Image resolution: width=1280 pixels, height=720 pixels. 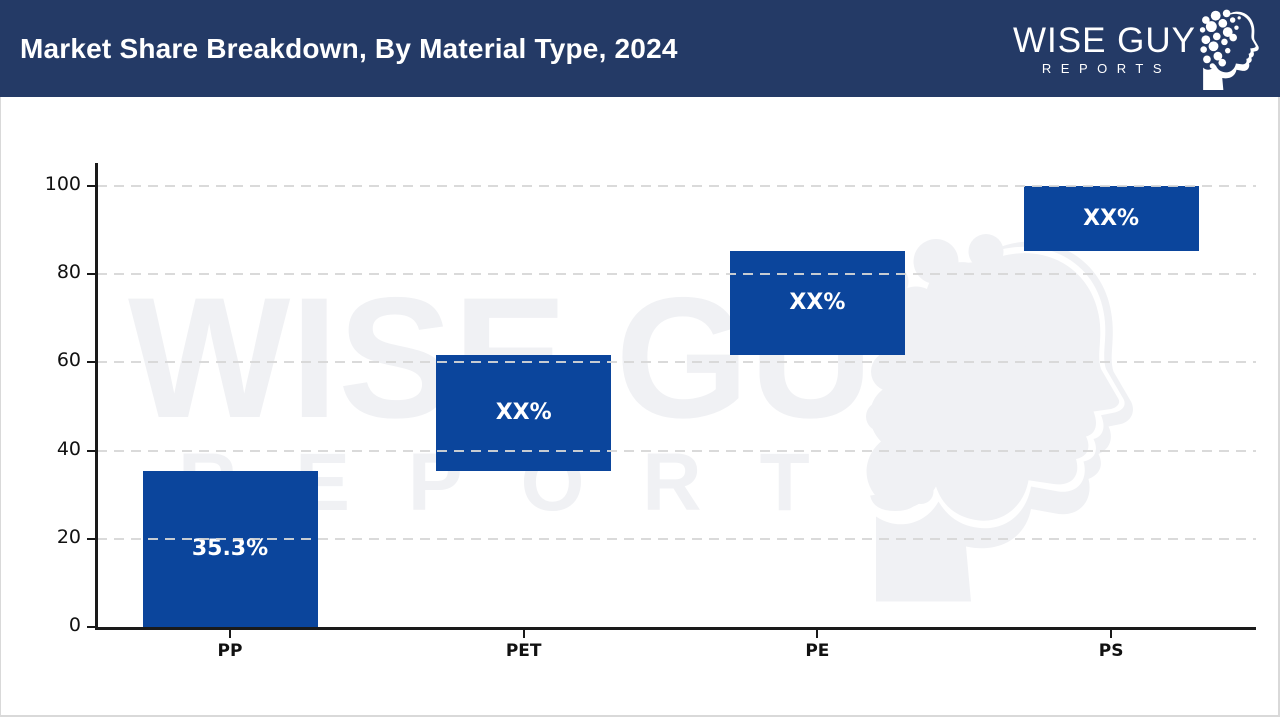 What do you see at coordinates (74, 625) in the screenshot?
I see `y-tick-label-0: 0` at bounding box center [74, 625].